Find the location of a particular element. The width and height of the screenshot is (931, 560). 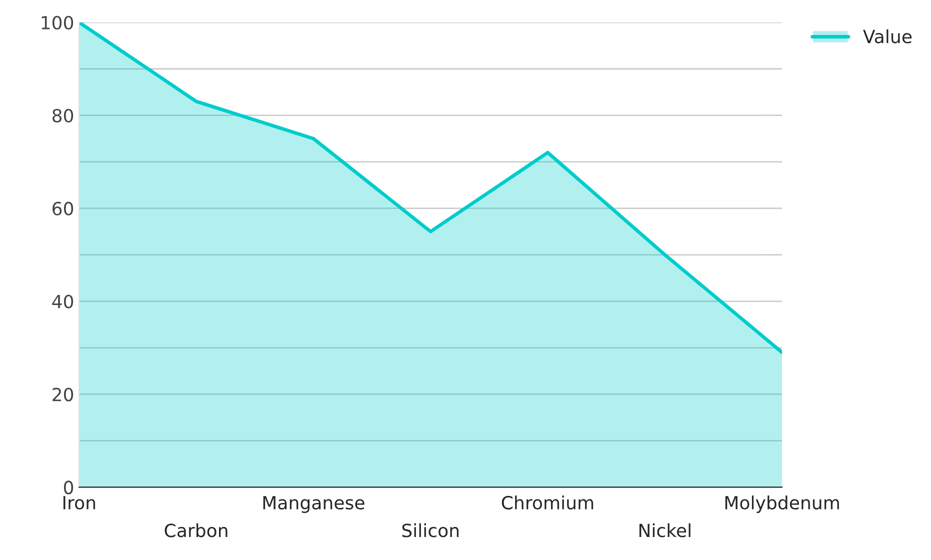

y-tick-label: 80 is located at coordinates (63, 115).